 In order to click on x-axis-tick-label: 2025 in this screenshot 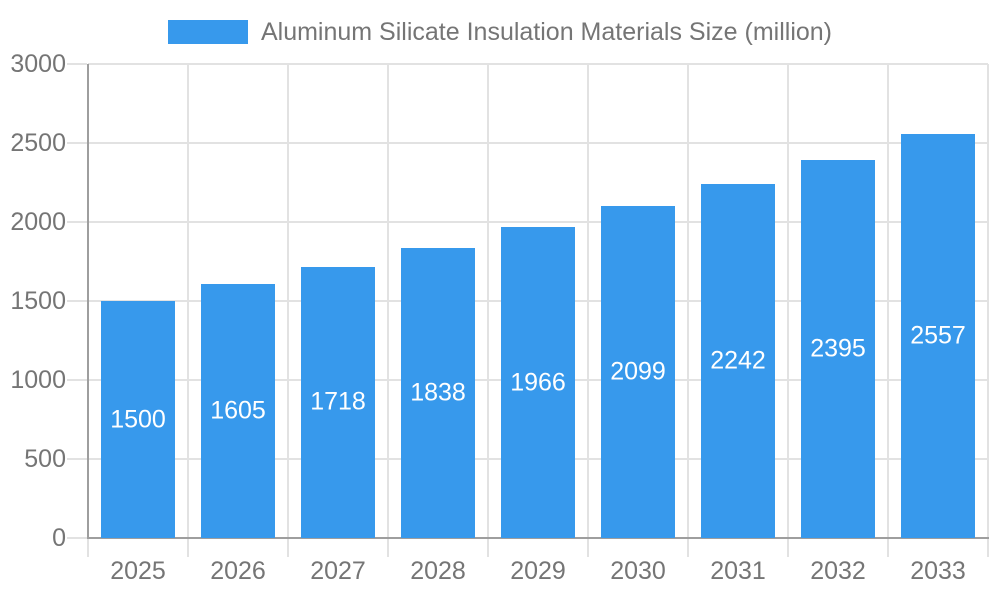, I will do `click(138, 571)`.